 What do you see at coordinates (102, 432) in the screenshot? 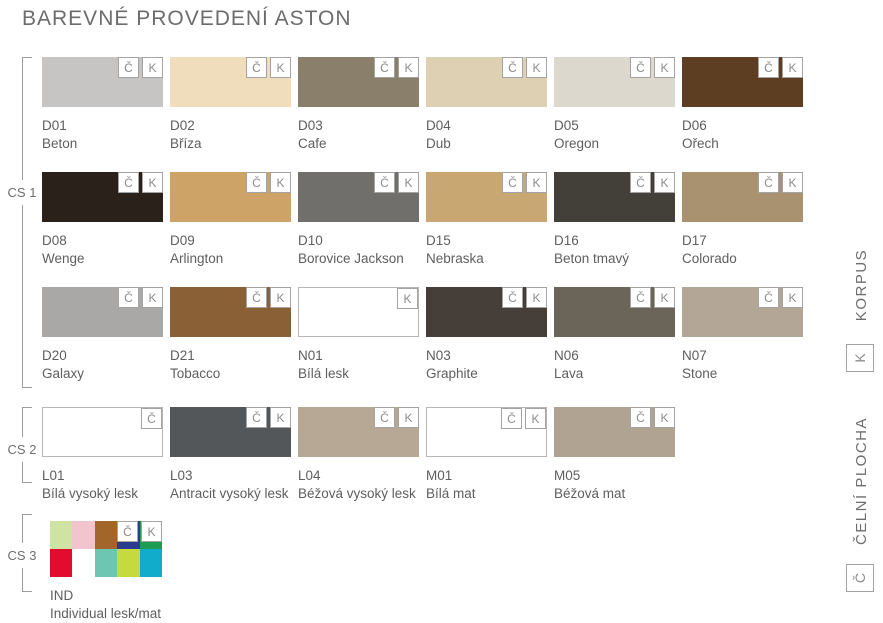
I see `swatch-tile: Č` at bounding box center [102, 432].